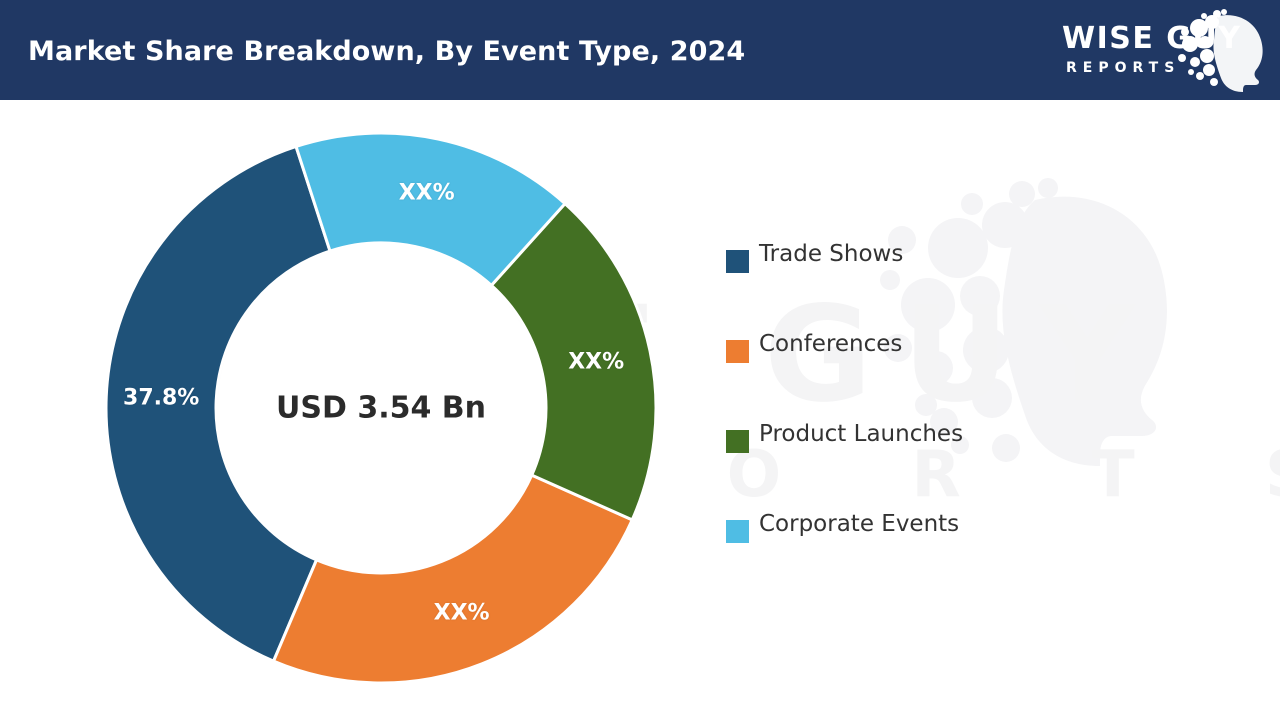  Describe the element at coordinates (737, 531) in the screenshot. I see `legend-swatch-corporate-events` at that location.